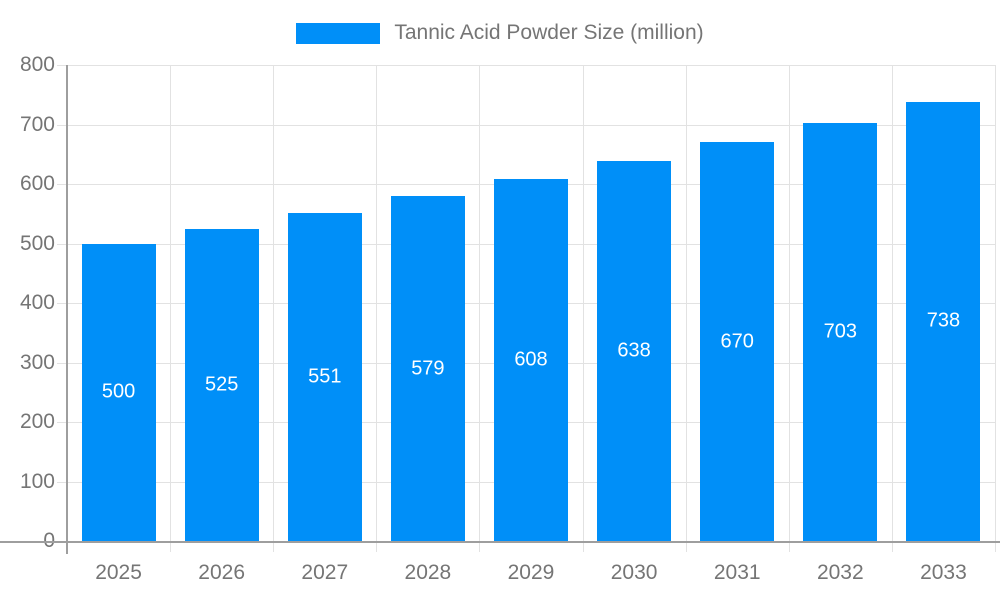  What do you see at coordinates (500, 542) in the screenshot?
I see `x-axis-line` at bounding box center [500, 542].